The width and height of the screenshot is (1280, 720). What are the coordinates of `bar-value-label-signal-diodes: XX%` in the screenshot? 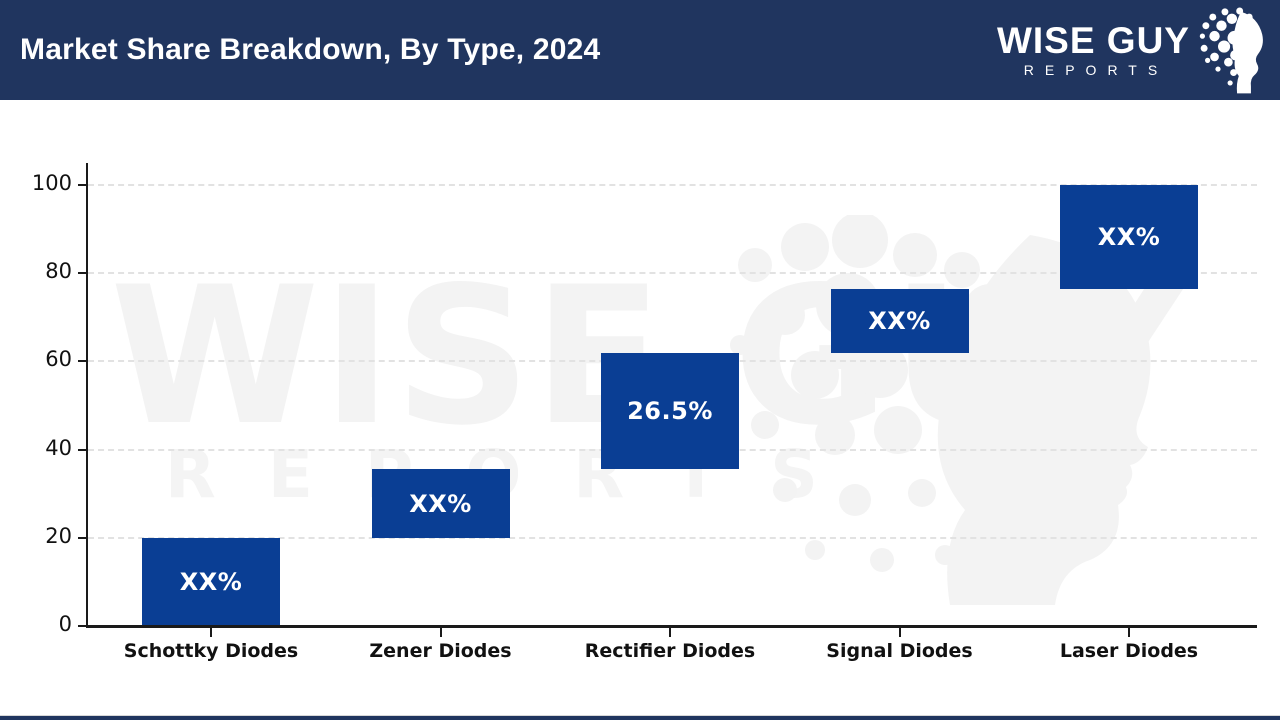 It's located at (899, 320).